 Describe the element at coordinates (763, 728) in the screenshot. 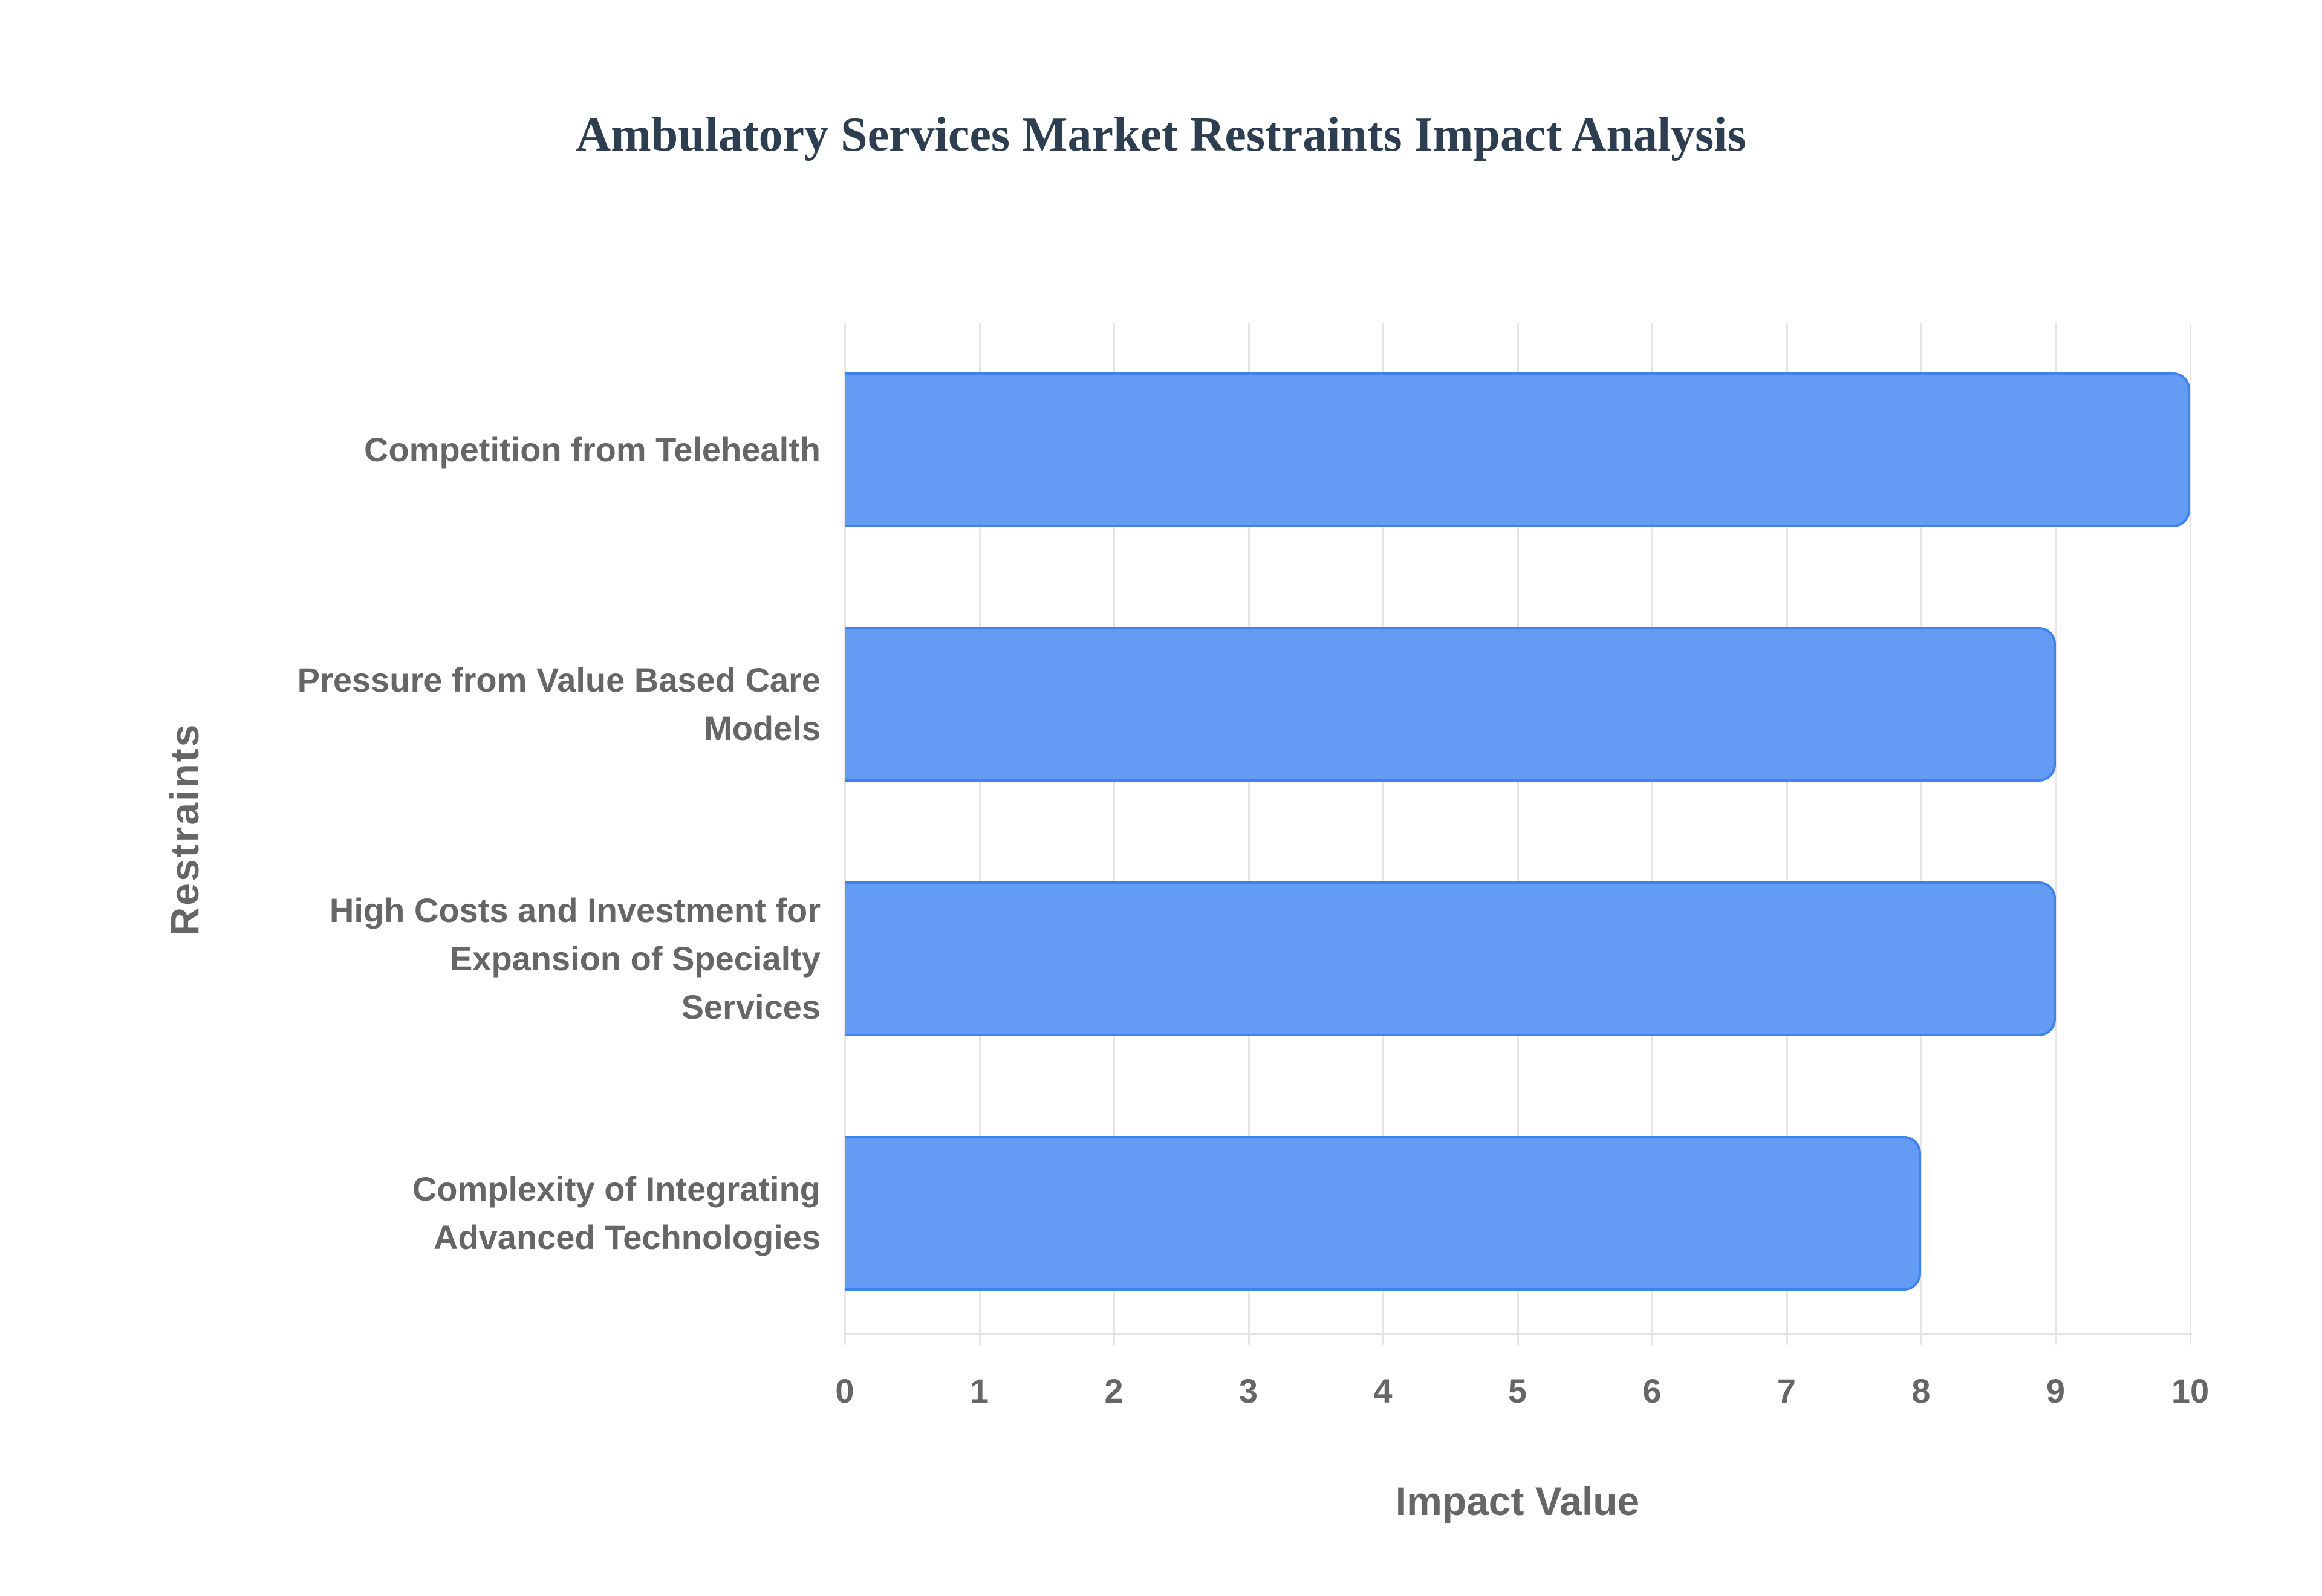

I see `y-tick-label-line: Models` at that location.